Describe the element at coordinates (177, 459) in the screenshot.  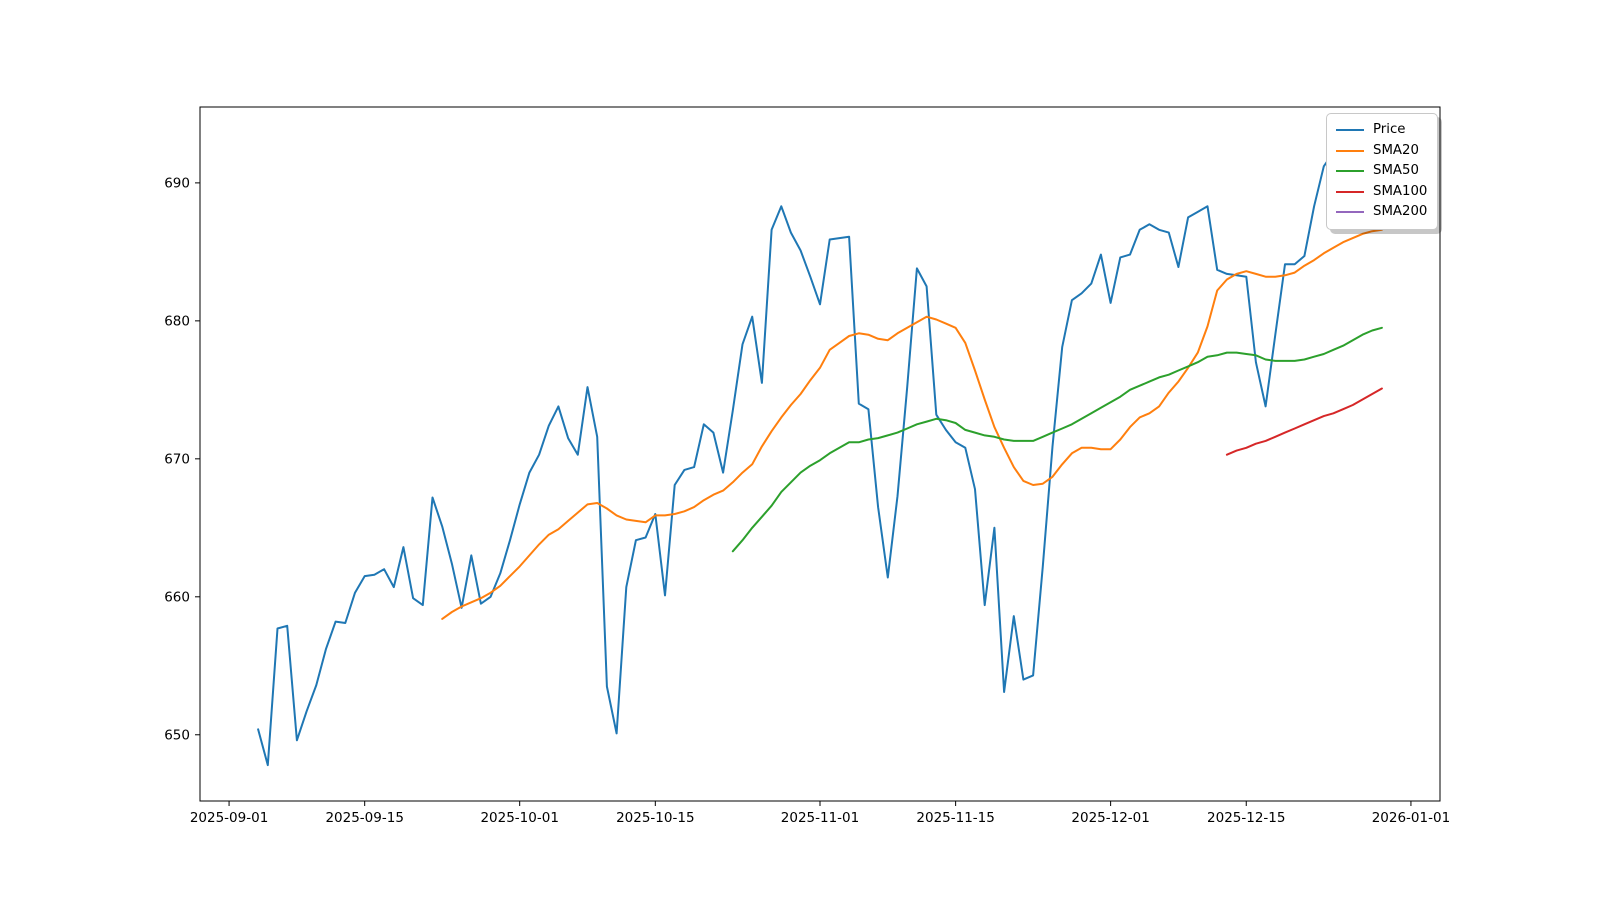
I see `y-tick-label: 670` at that location.